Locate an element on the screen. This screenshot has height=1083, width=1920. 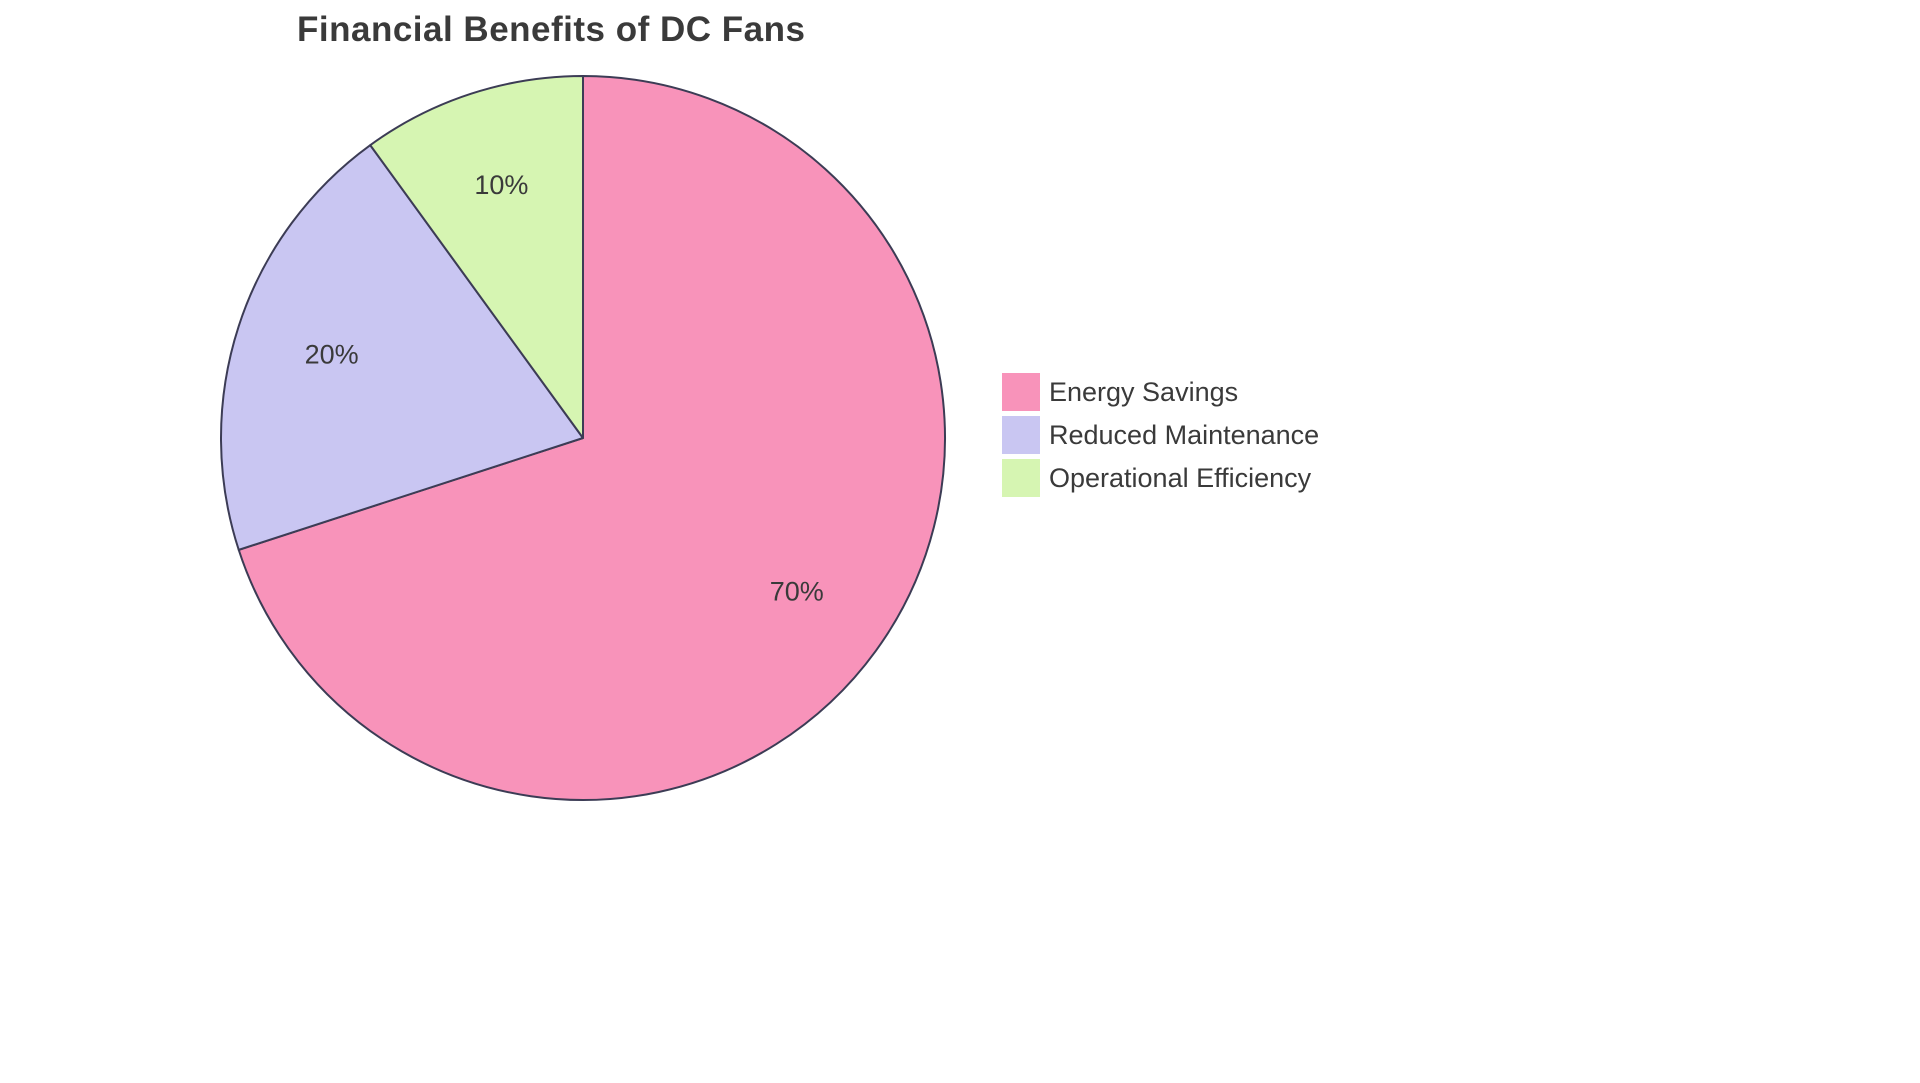
legend-item-reduced-maintenance: Reduced Maintenance is located at coordinates (1160, 435).